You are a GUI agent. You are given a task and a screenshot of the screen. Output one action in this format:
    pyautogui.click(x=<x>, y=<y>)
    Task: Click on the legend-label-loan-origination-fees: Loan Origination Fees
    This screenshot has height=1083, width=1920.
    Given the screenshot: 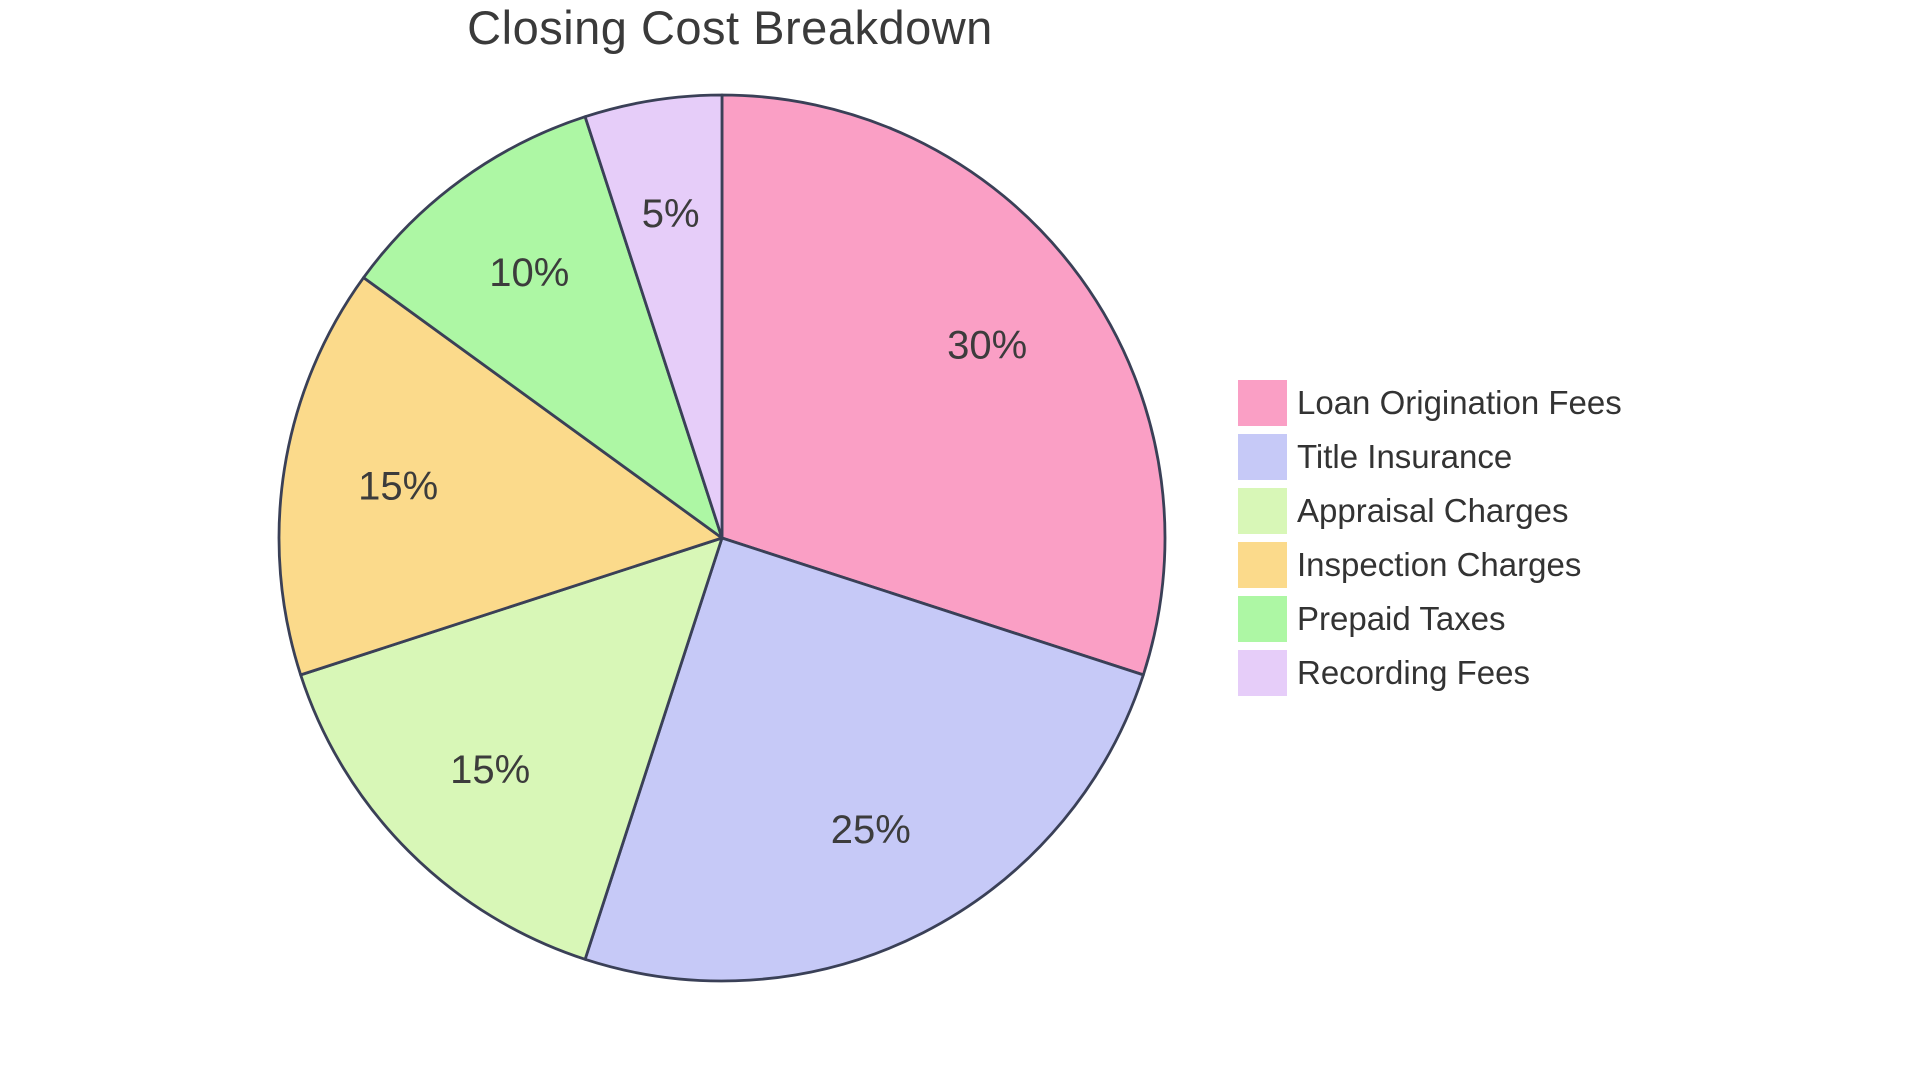 What is the action you would take?
    pyautogui.click(x=1459, y=402)
    